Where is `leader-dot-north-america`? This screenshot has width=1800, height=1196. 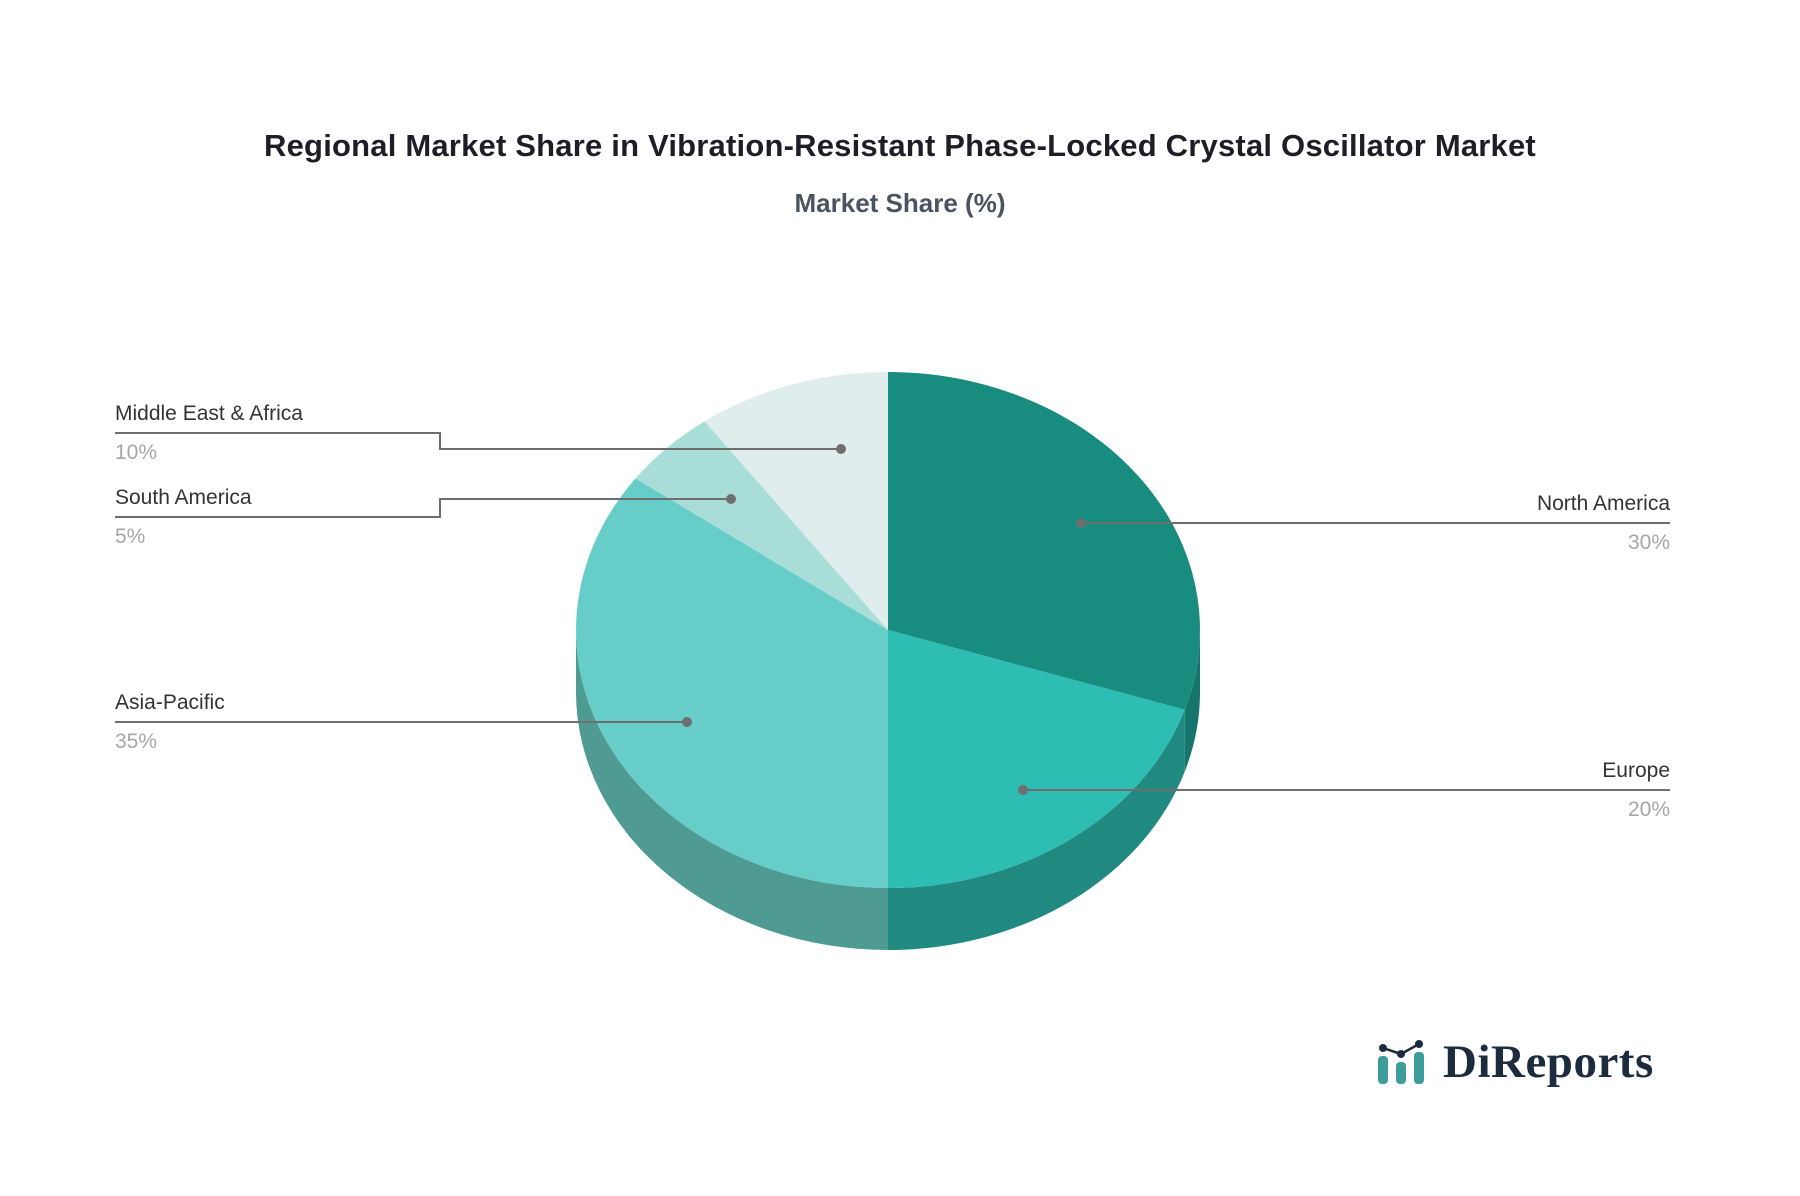
leader-dot-north-america is located at coordinates (1081, 523).